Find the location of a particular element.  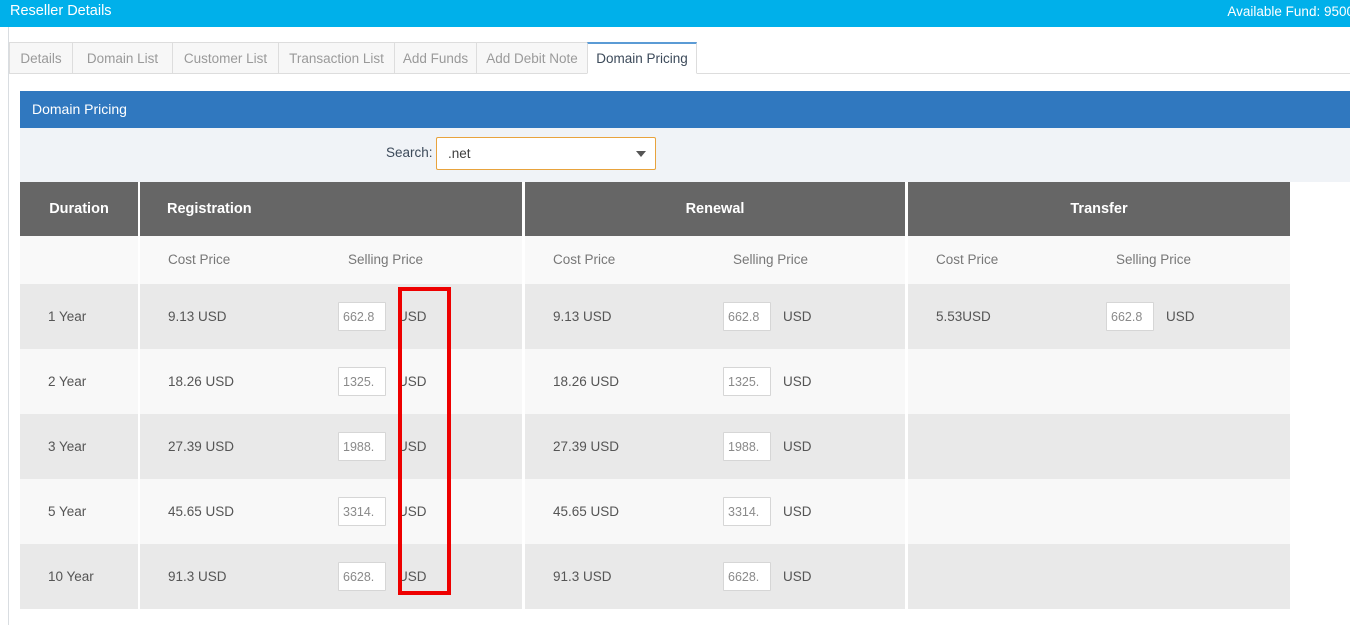

table-row: 3 Year is located at coordinates (79, 446).